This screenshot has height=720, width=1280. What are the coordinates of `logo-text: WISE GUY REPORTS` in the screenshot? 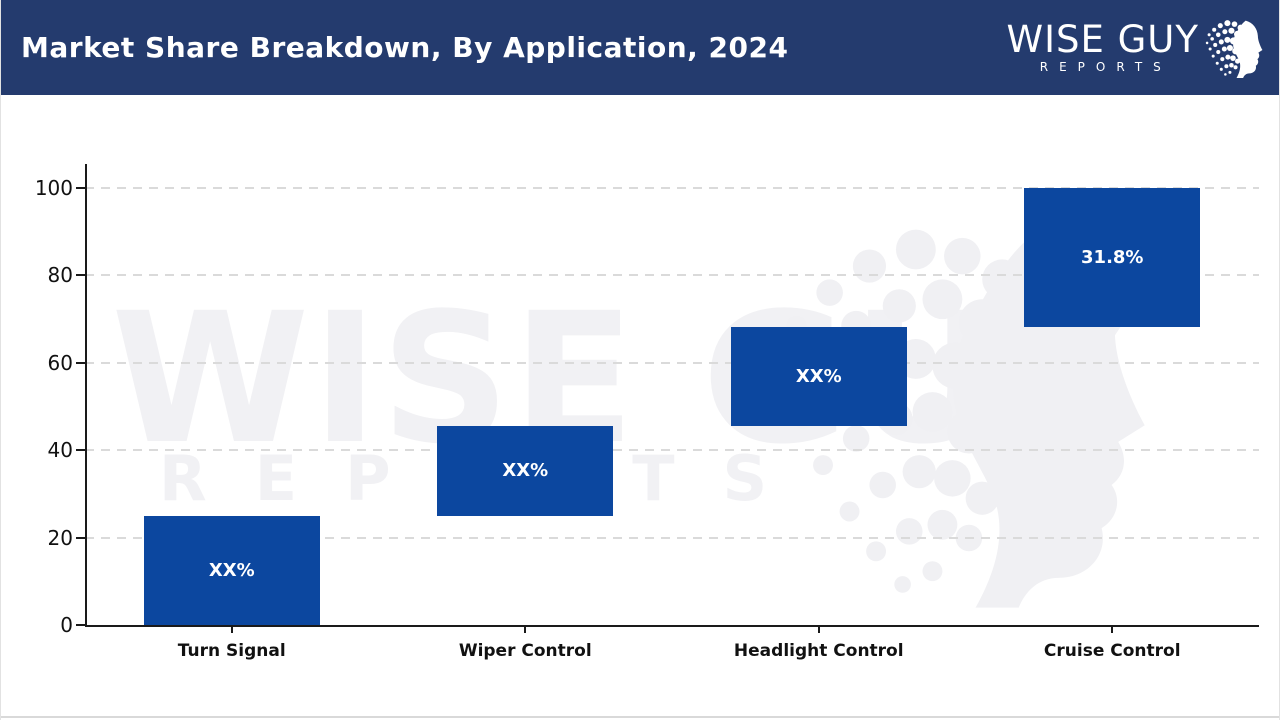 It's located at (1102, 46).